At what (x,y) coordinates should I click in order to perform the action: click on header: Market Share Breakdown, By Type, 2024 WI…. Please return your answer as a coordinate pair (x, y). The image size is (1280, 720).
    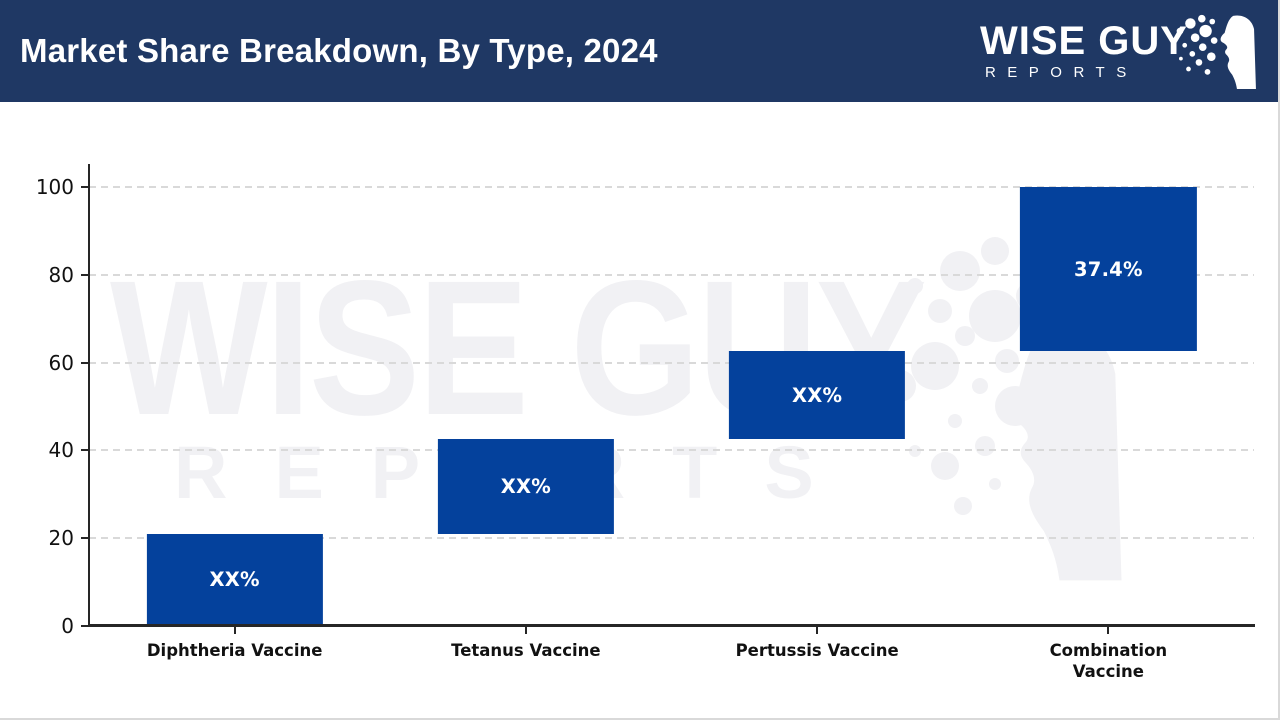
    Looking at the image, I should click on (639, 51).